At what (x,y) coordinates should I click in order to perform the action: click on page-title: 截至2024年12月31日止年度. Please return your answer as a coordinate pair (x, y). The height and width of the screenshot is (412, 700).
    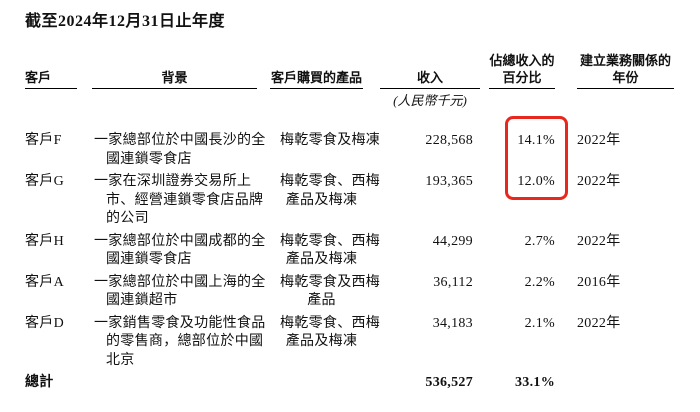
    Looking at the image, I should click on (125, 21).